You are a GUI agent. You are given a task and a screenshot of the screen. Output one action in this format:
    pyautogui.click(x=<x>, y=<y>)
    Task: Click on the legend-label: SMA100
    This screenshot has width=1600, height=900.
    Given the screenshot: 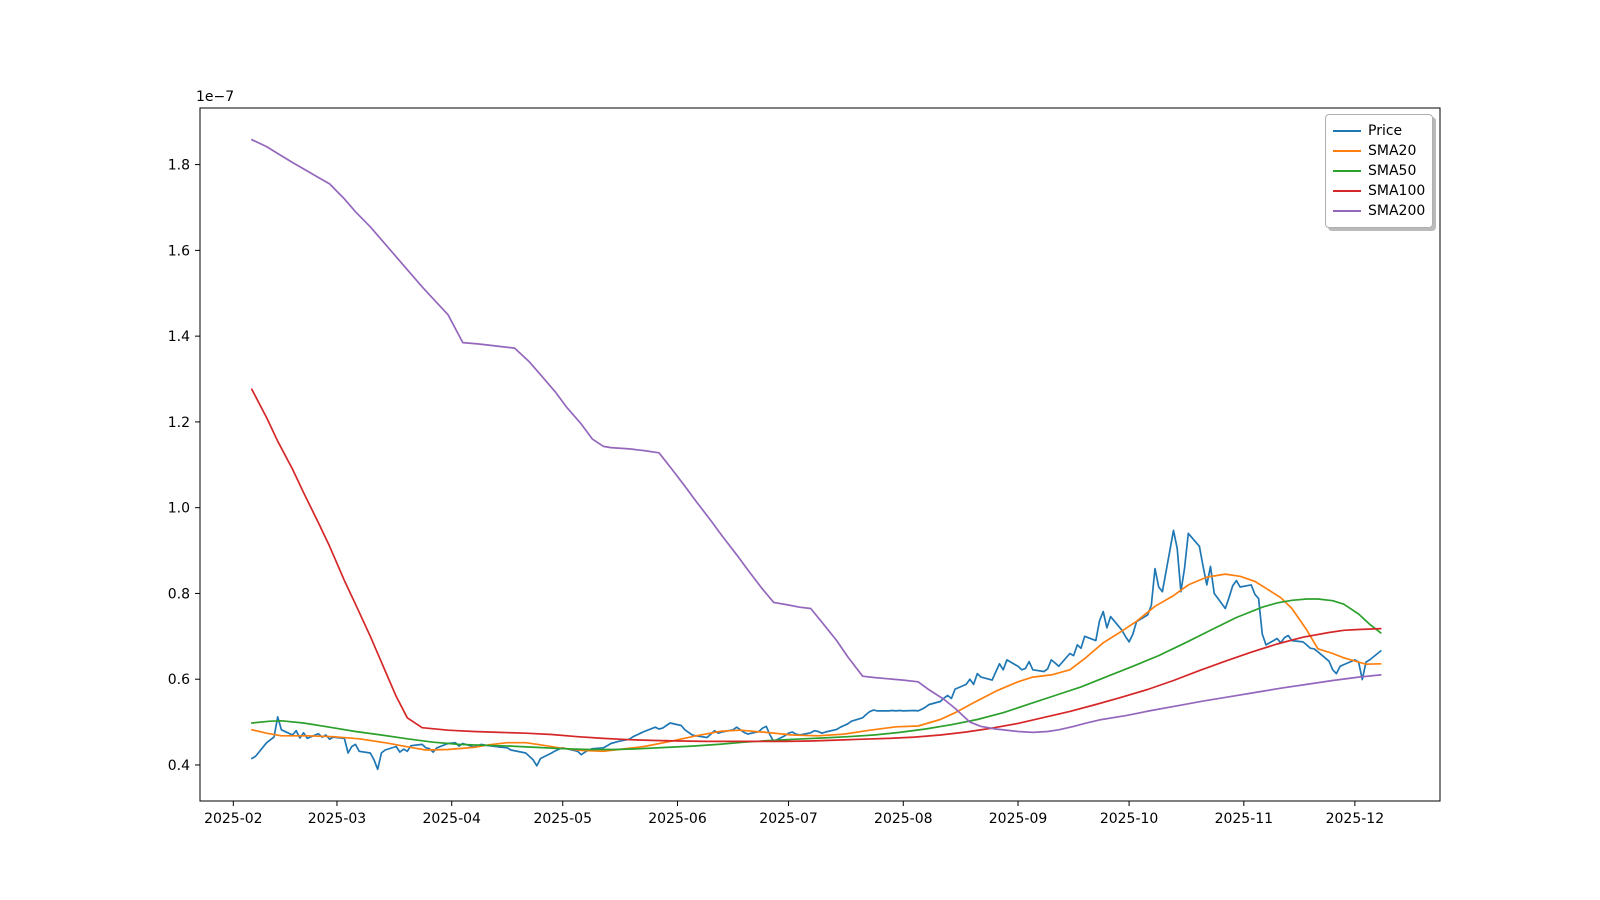 What is the action you would take?
    pyautogui.click(x=1397, y=191)
    